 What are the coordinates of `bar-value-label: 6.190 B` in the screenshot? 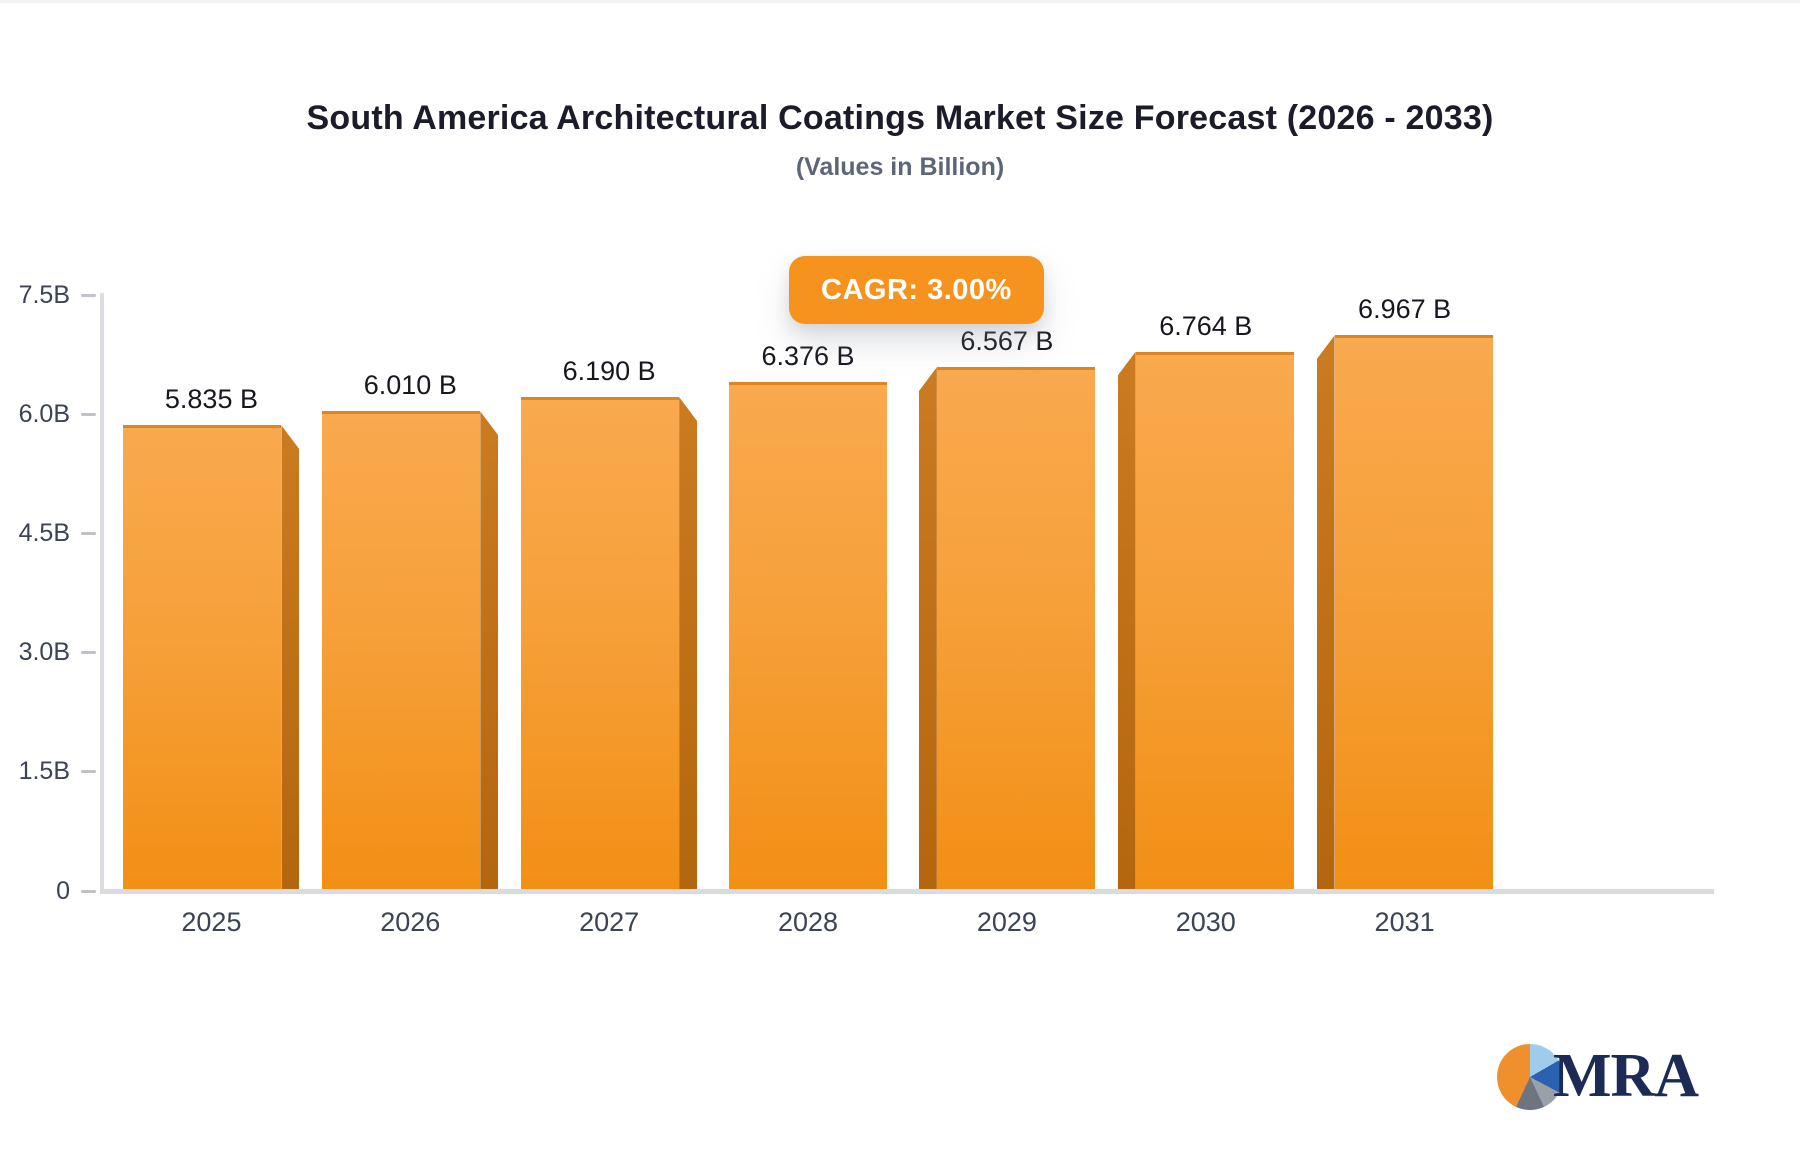 It's located at (609, 371).